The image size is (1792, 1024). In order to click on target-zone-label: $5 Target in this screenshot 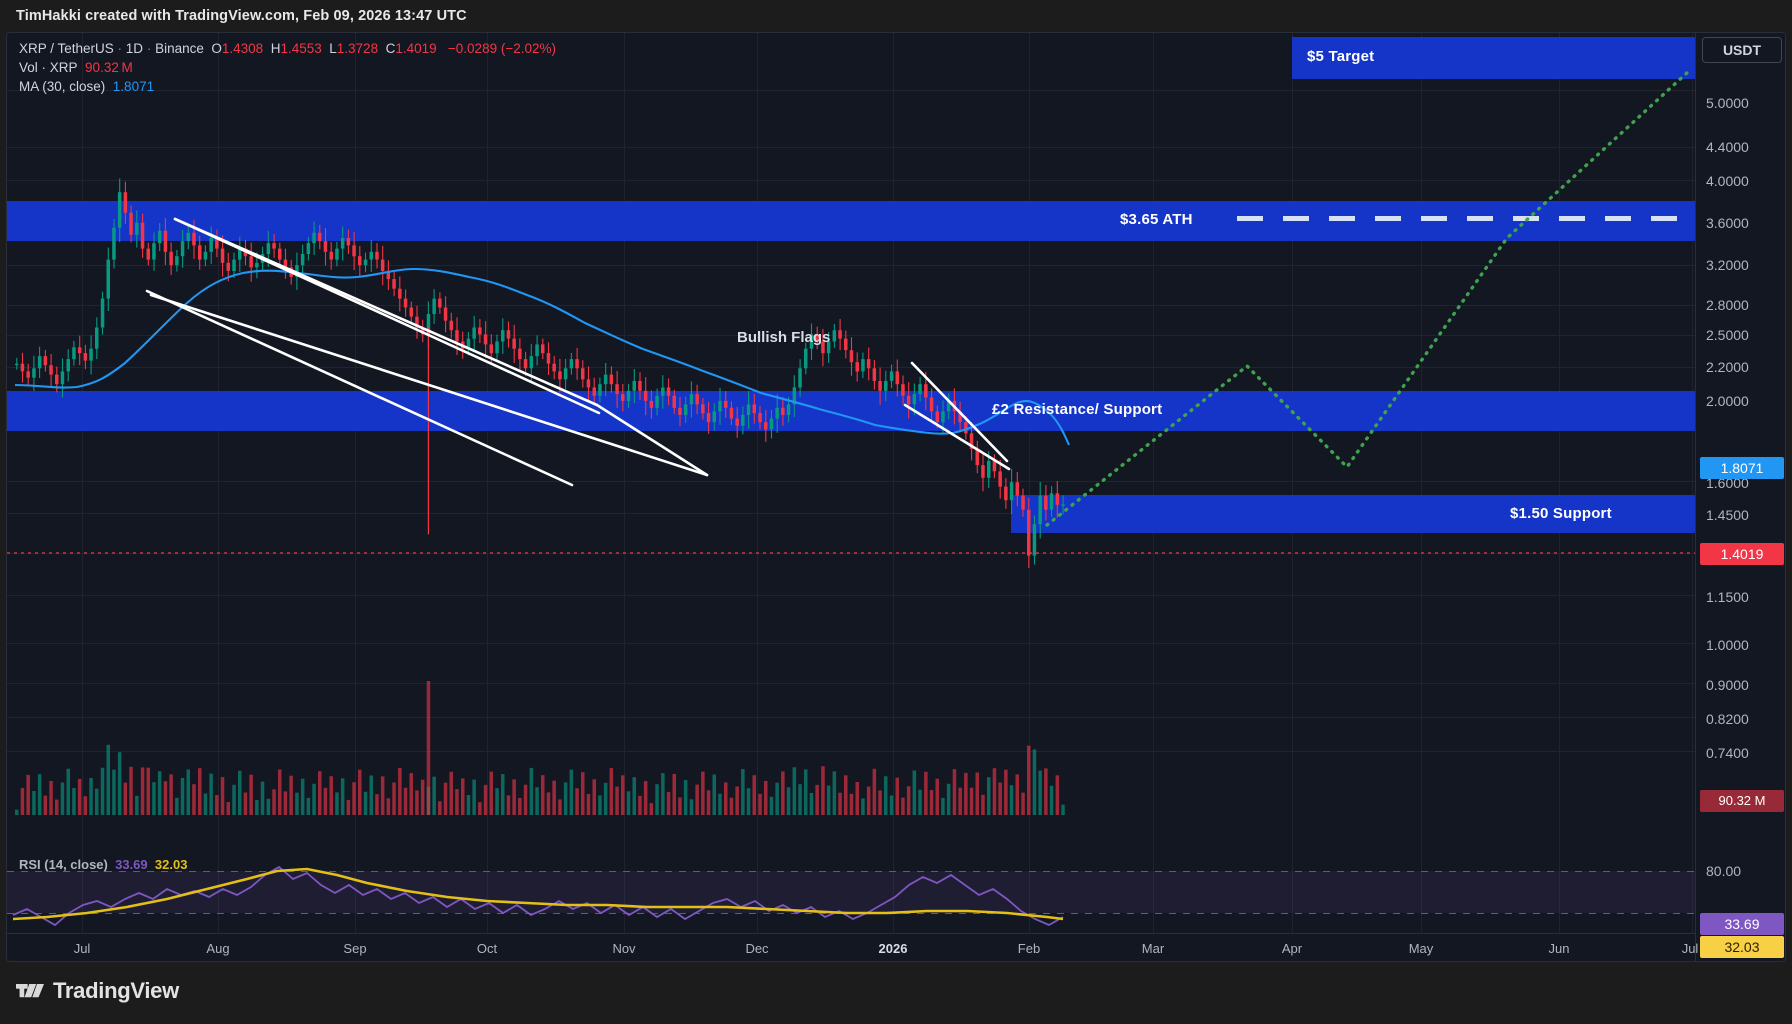, I will do `click(1341, 56)`.